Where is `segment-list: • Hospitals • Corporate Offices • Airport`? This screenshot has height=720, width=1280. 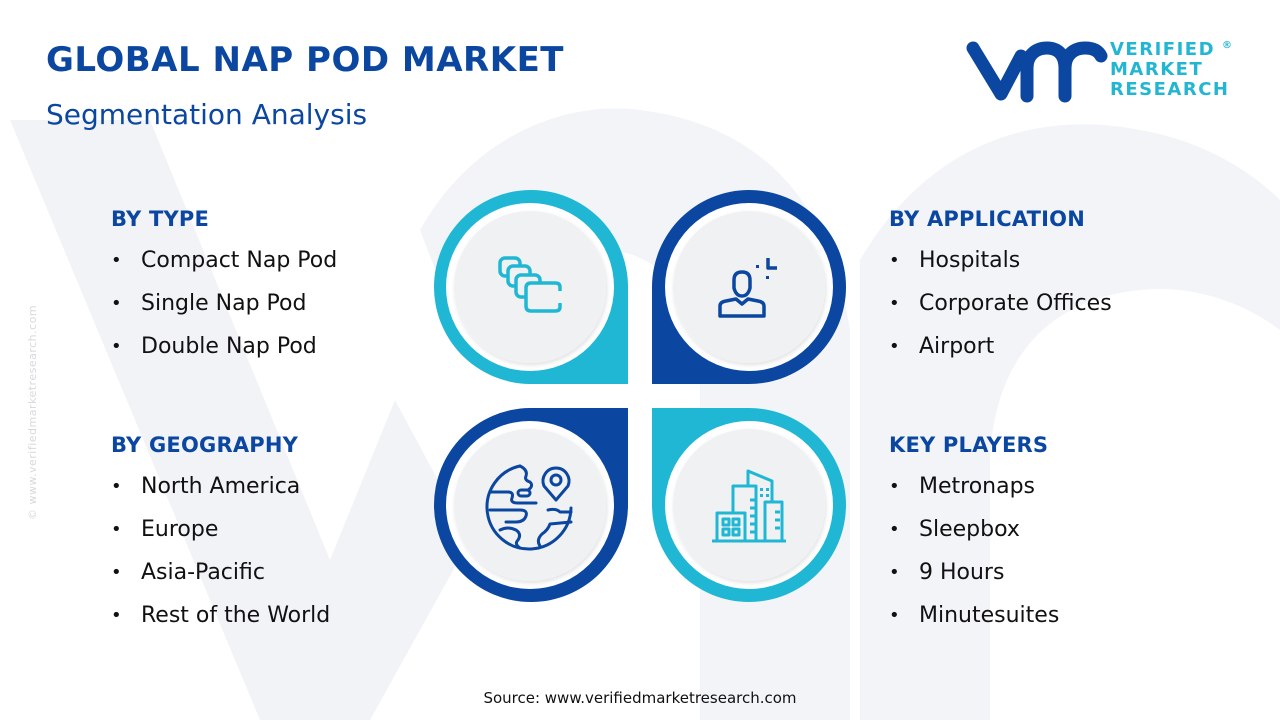
segment-list: • Hospitals • Corporate Offices • Airport is located at coordinates (1000, 303).